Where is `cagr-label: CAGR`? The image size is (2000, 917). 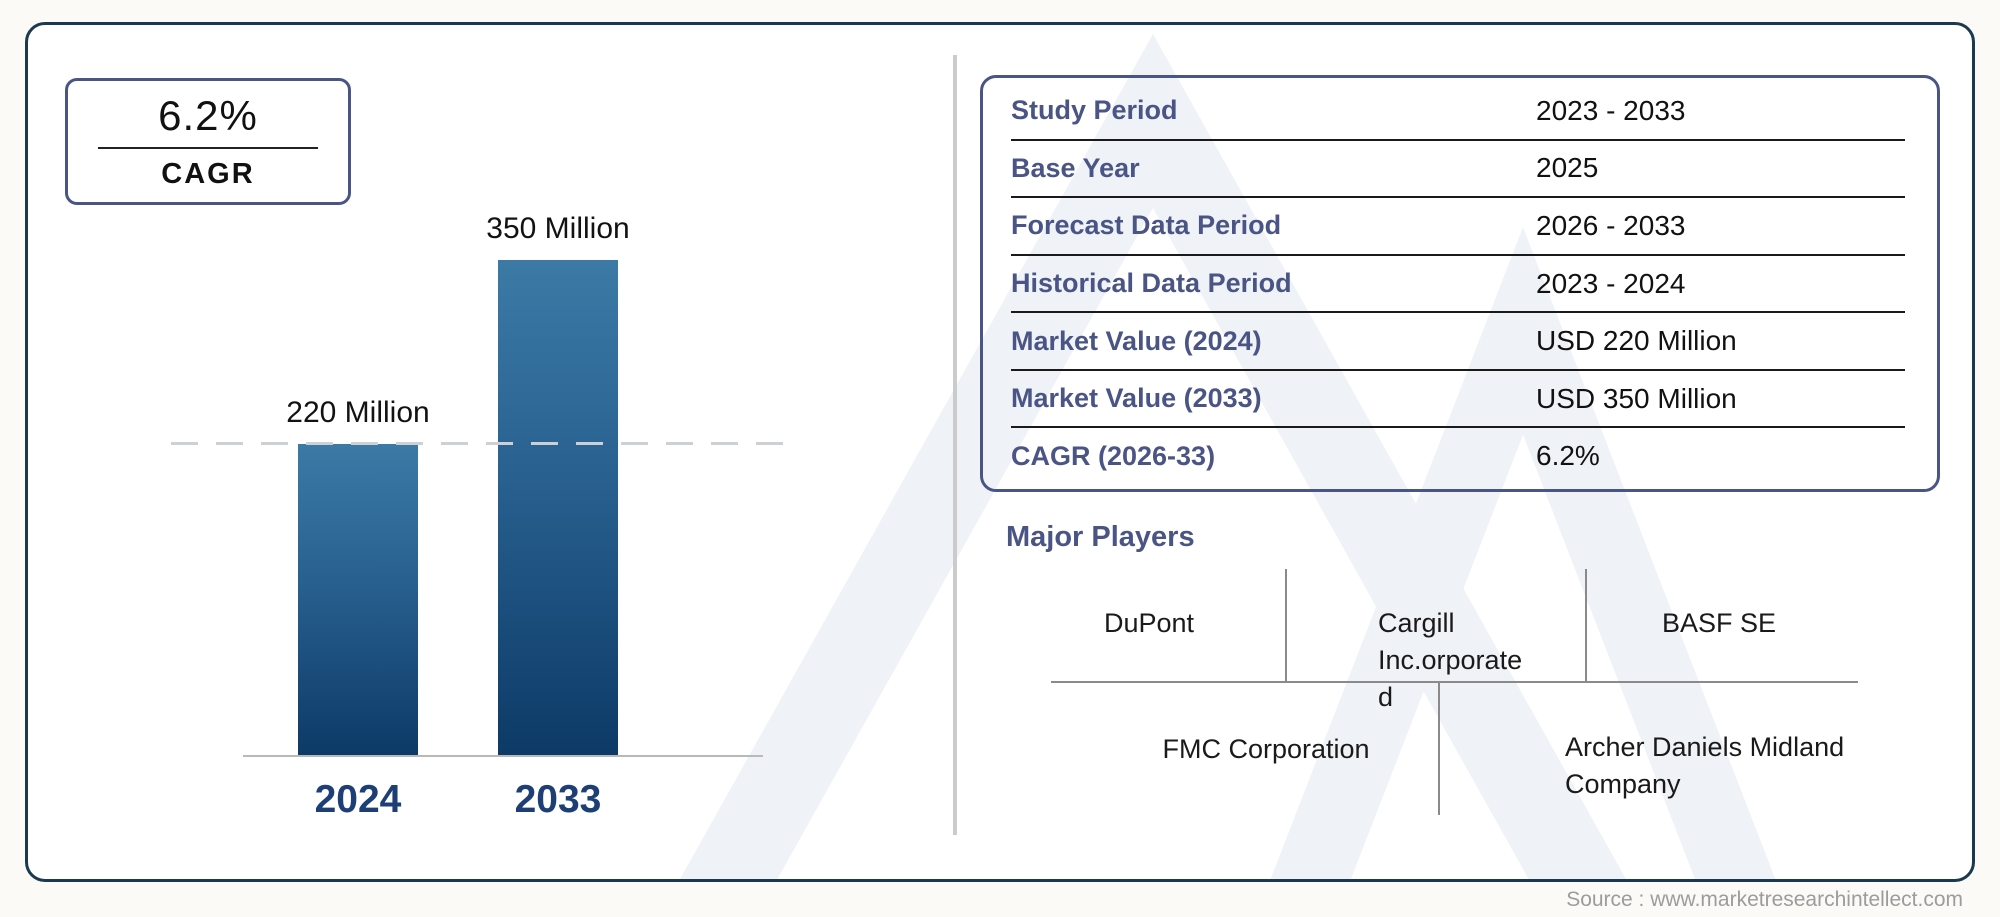
cagr-label: CAGR is located at coordinates (208, 174).